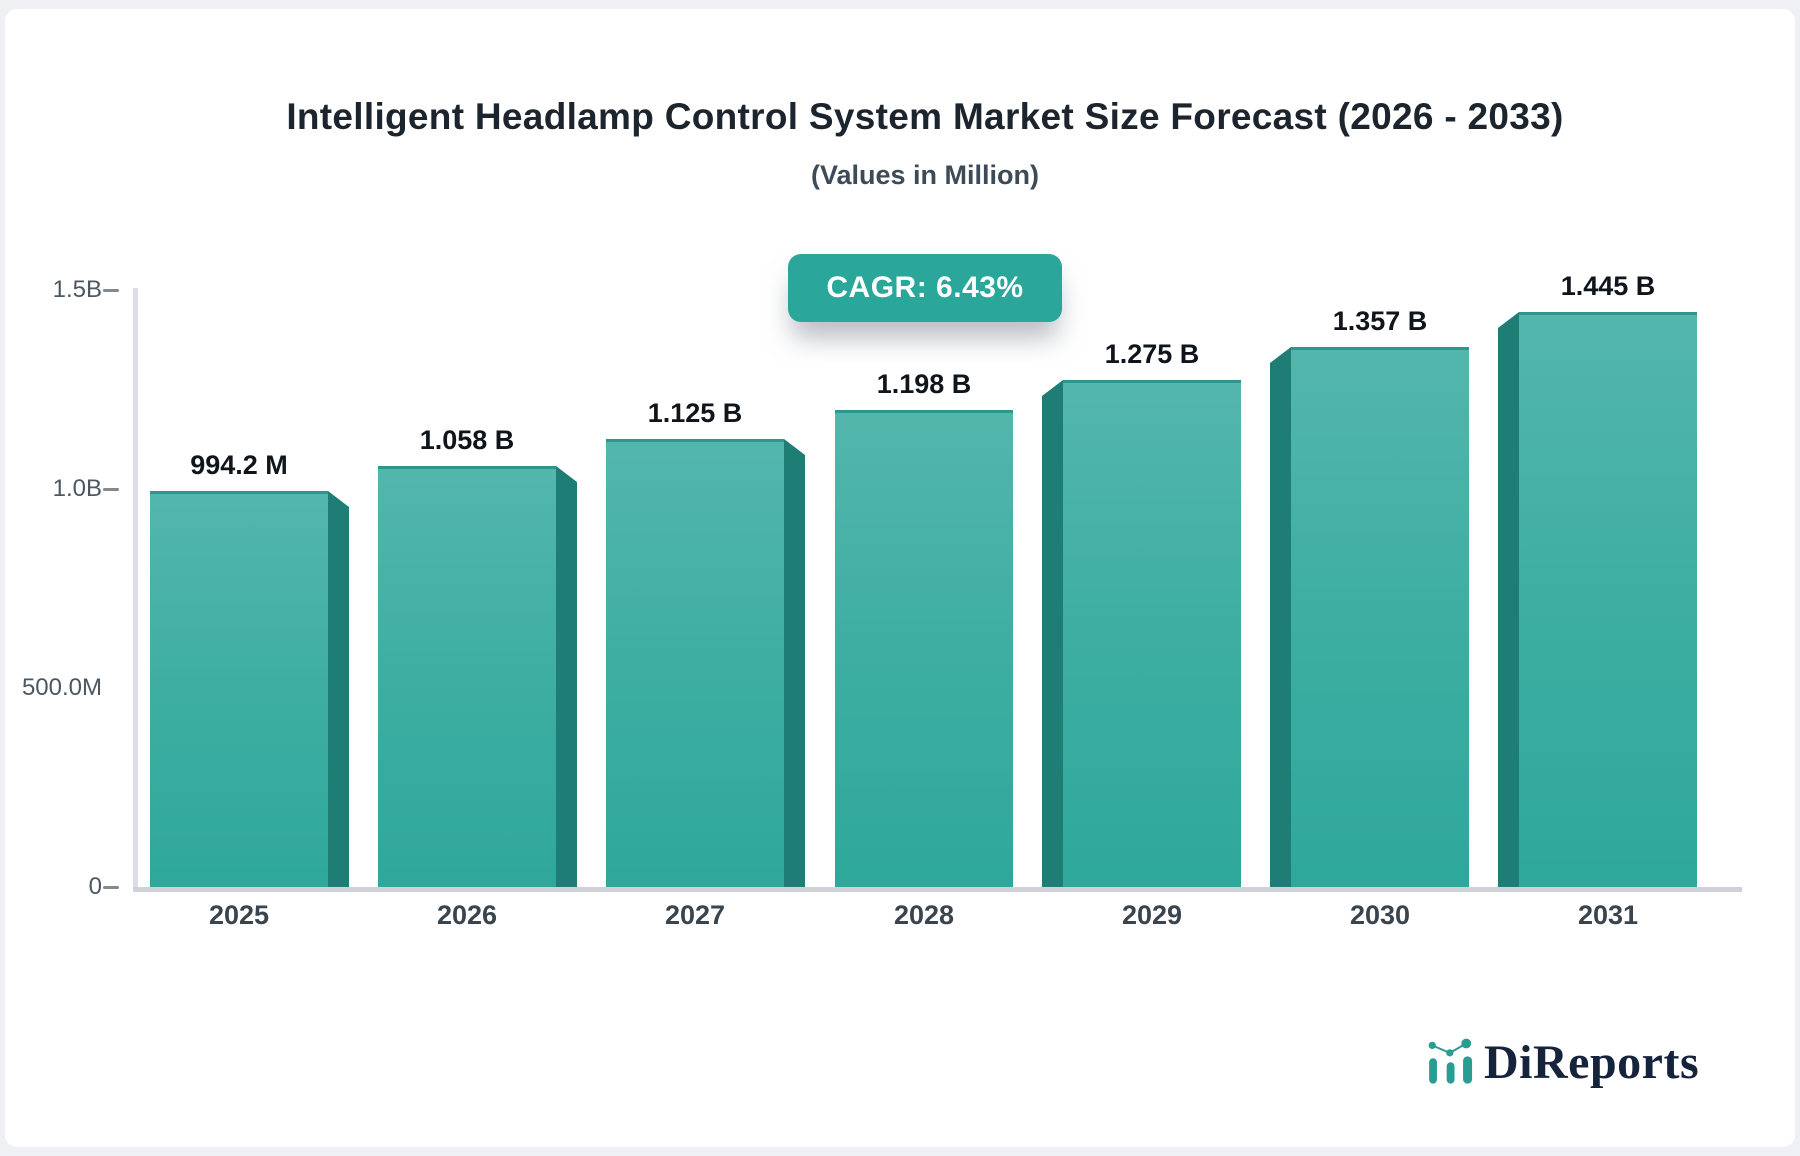  What do you see at coordinates (1280, 617) in the screenshot?
I see `bar-3d-side-2030` at bounding box center [1280, 617].